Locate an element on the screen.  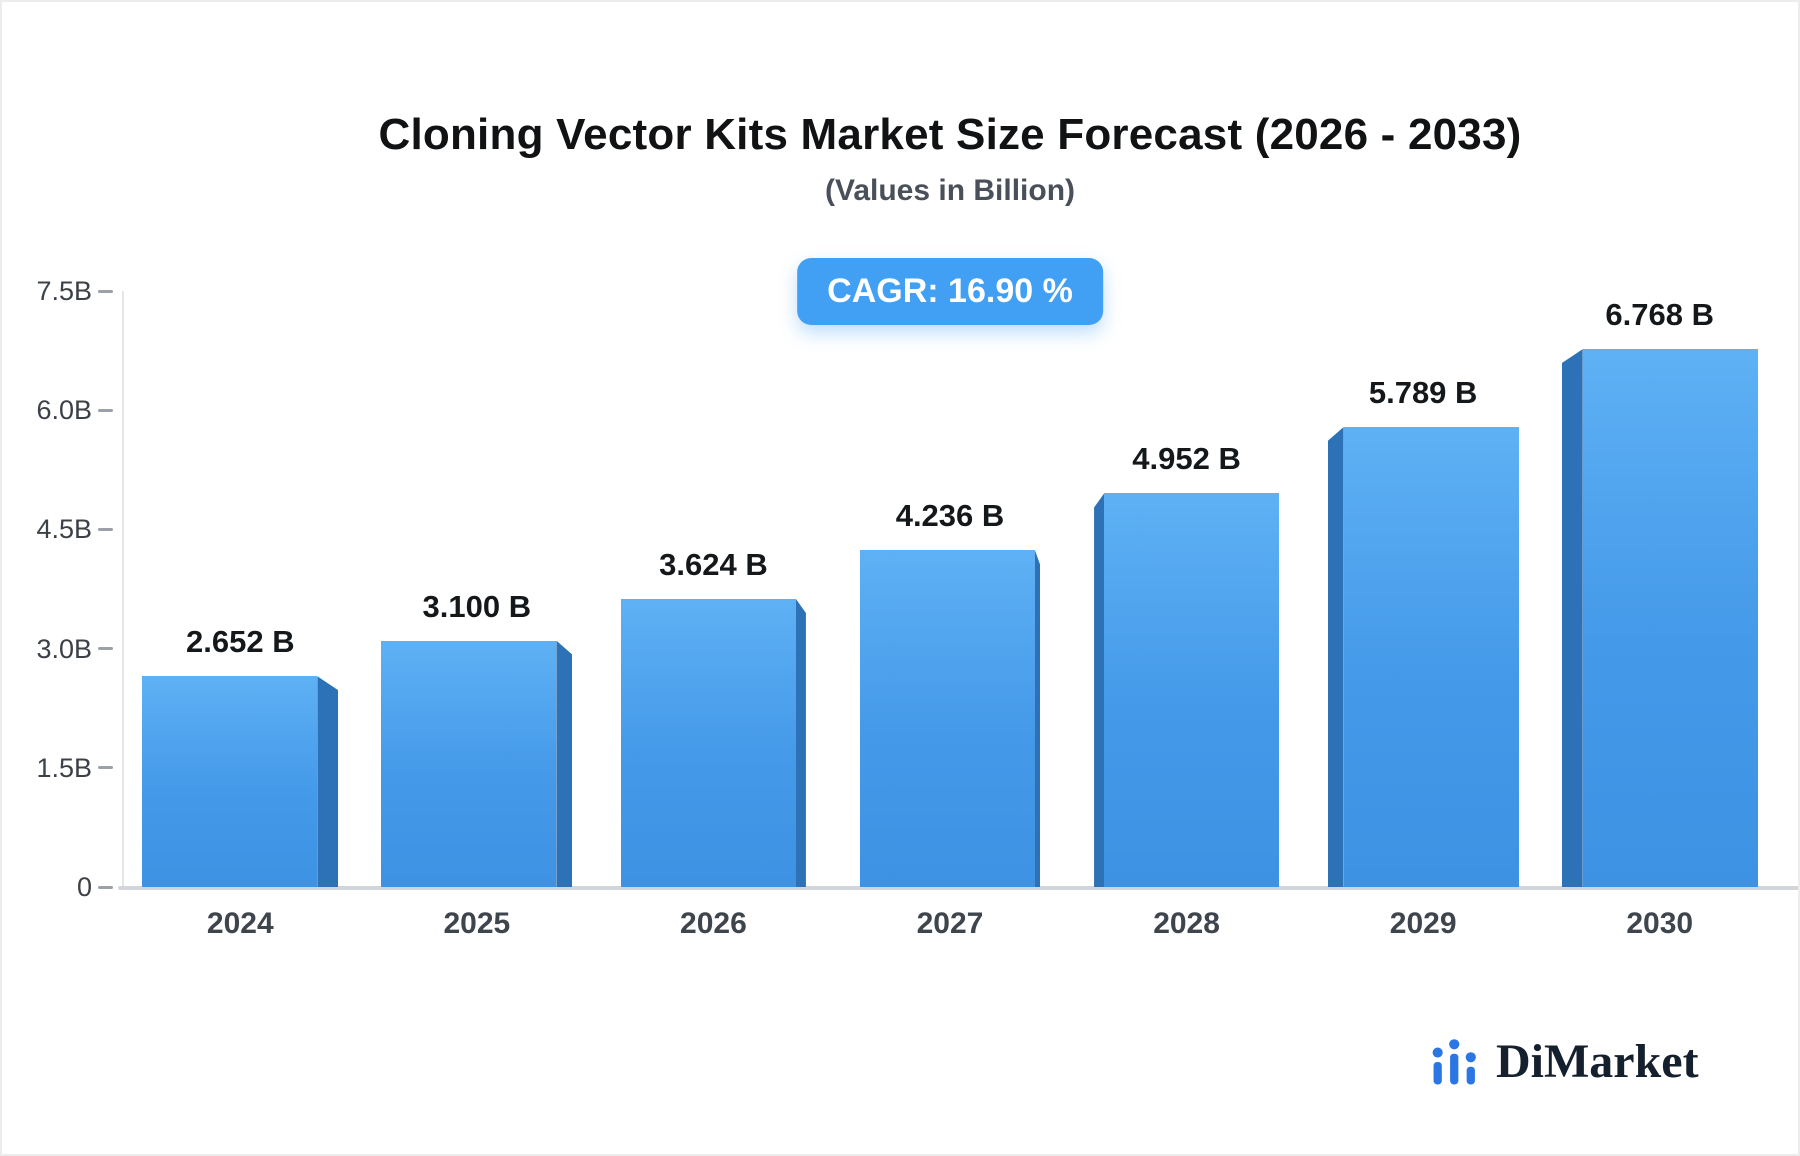
brand-logo: DiMarket is located at coordinates (1564, 1061).